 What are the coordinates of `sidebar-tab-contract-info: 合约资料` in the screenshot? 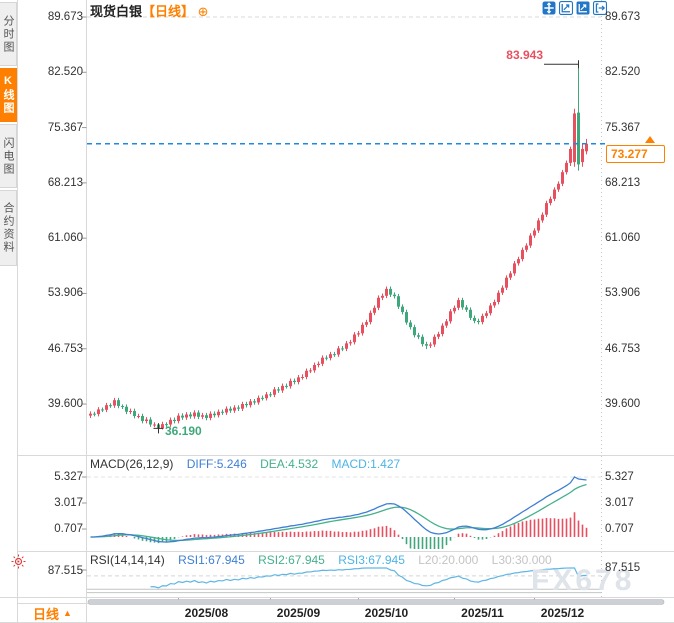 It's located at (8, 228).